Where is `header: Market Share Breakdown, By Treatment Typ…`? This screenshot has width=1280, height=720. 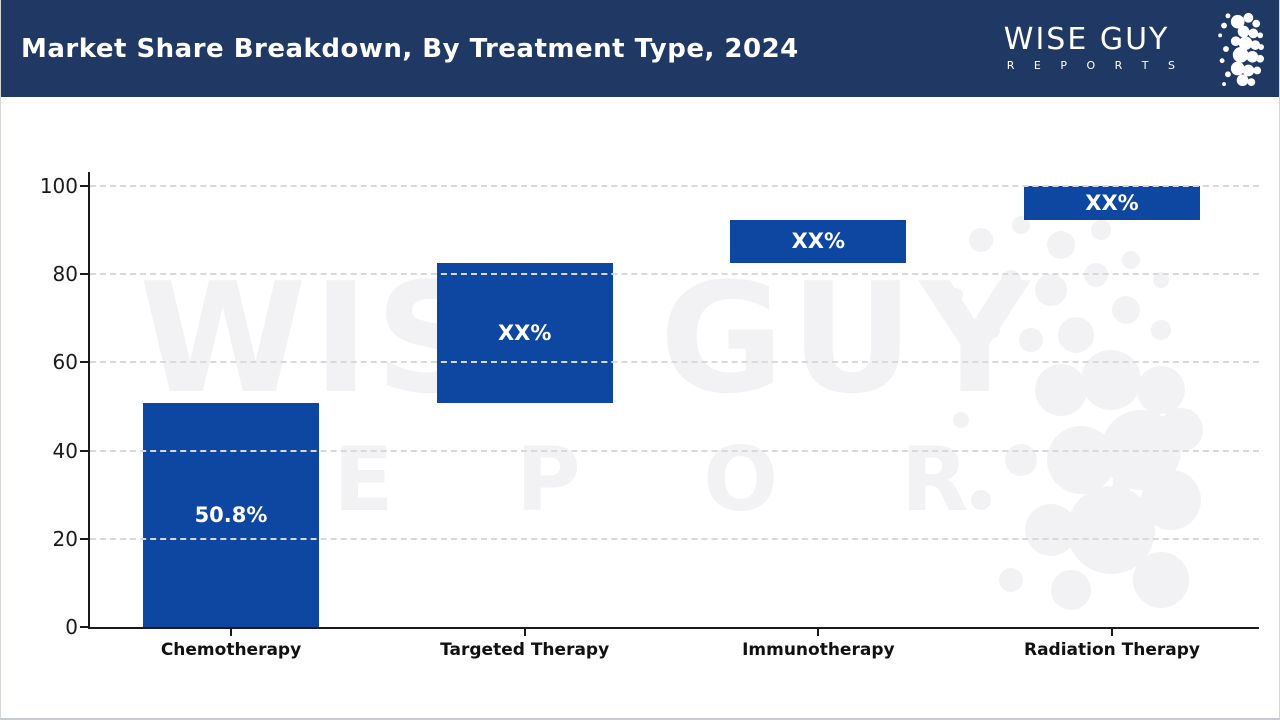 header: Market Share Breakdown, By Treatment Typ… is located at coordinates (640, 48).